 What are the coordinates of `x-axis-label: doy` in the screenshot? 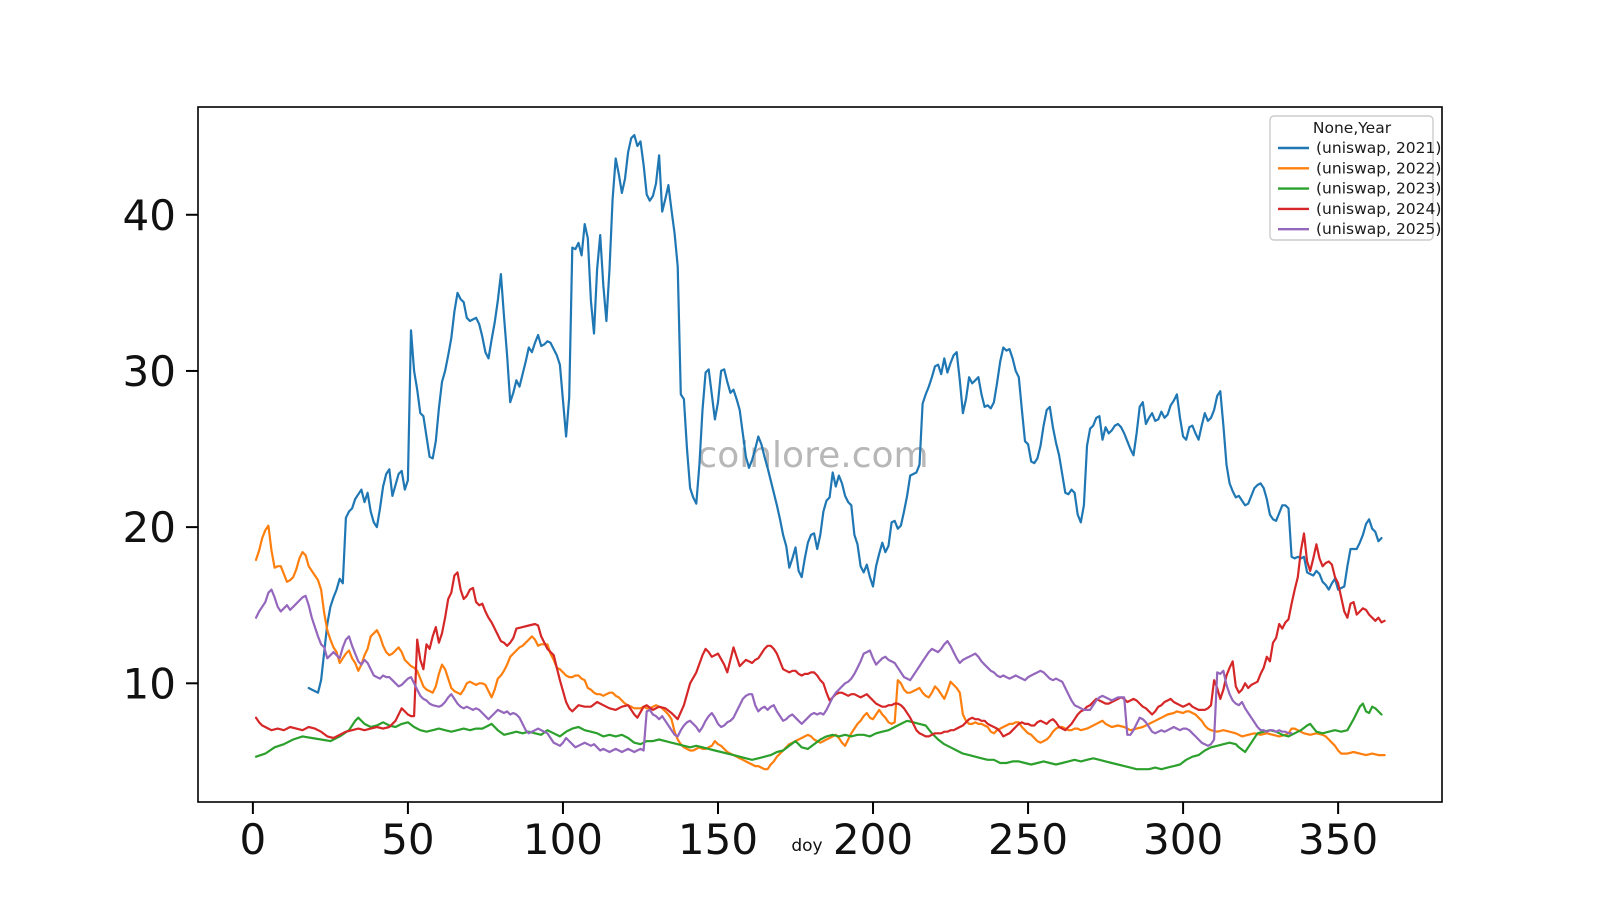 It's located at (806, 846).